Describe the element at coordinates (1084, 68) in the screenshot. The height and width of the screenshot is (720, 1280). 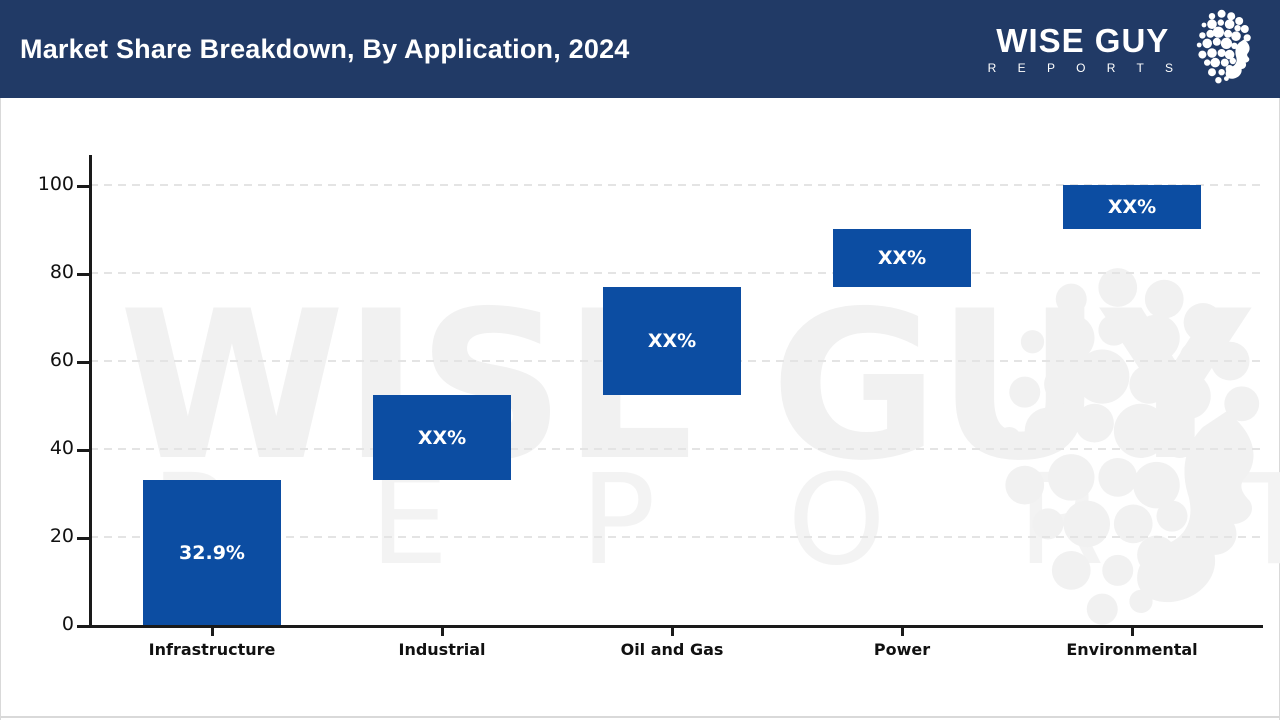
I see `brand-subtitle: R E P O R T S` at that location.